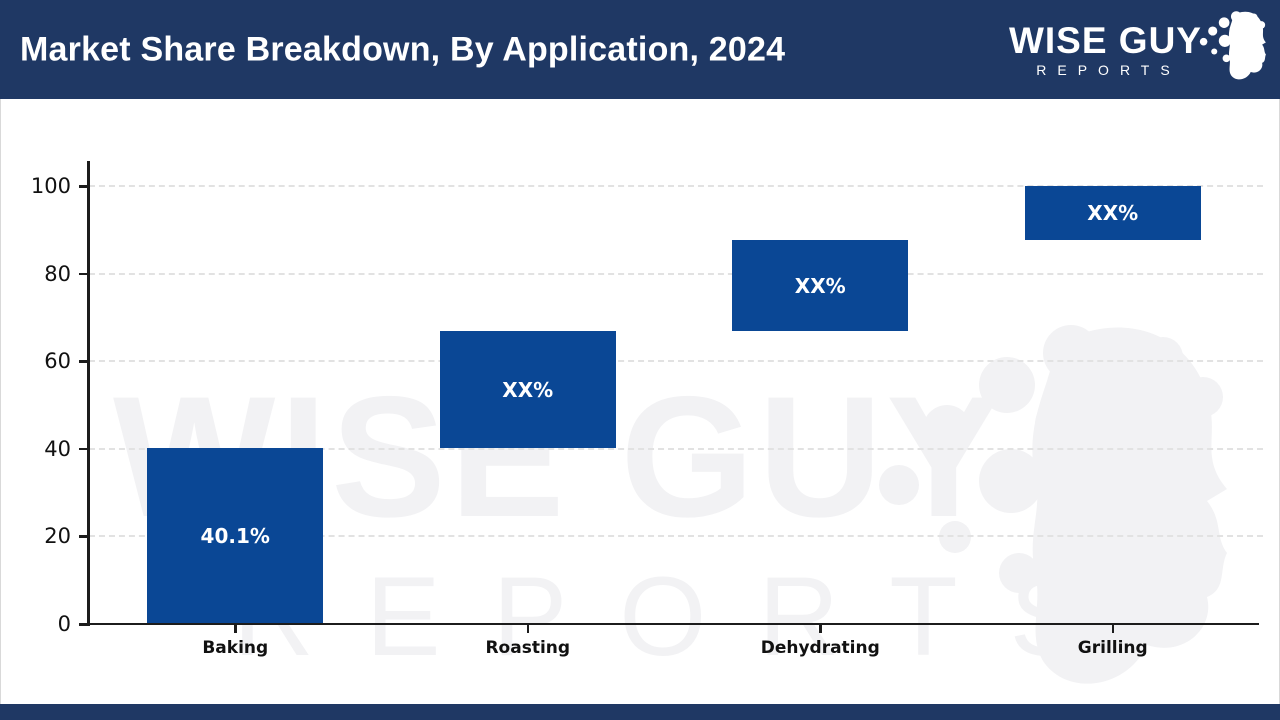 The width and height of the screenshot is (1280, 720). Describe the element at coordinates (820, 648) in the screenshot. I see `x-axis-category-label: Dehydrating` at that location.